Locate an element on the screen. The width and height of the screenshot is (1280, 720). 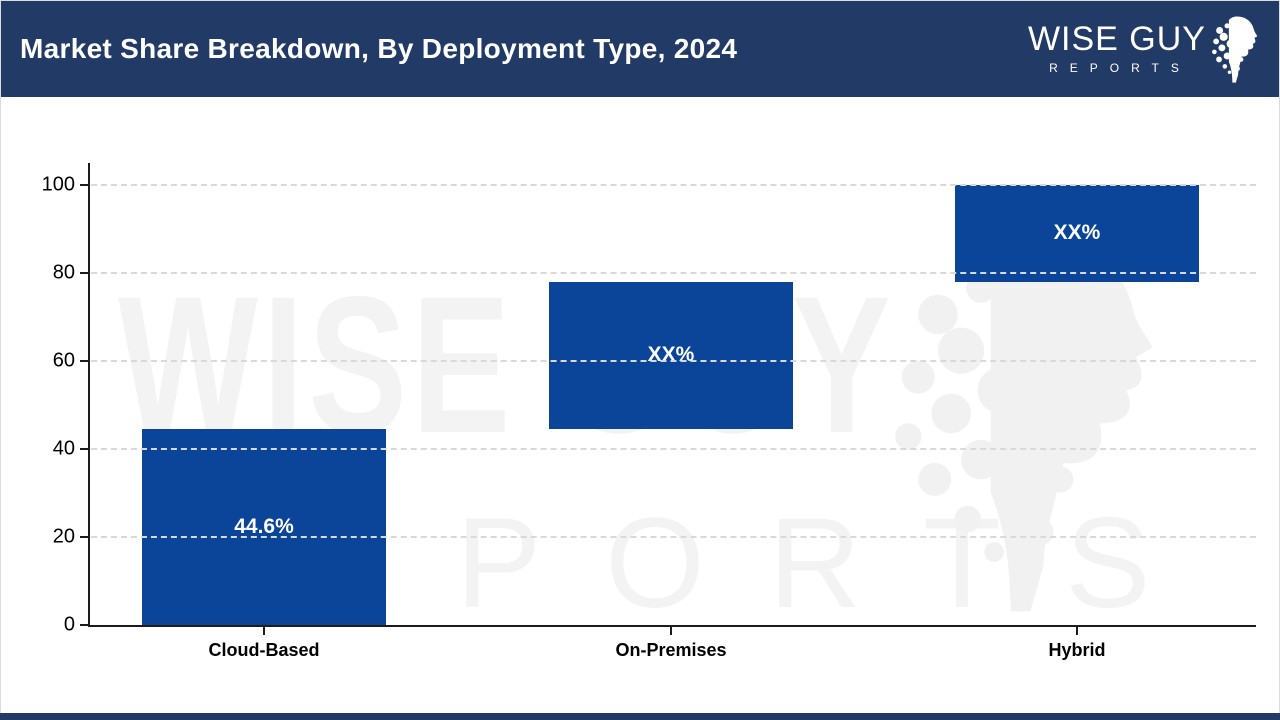
brand-head-icon is located at coordinates (1235, 49).